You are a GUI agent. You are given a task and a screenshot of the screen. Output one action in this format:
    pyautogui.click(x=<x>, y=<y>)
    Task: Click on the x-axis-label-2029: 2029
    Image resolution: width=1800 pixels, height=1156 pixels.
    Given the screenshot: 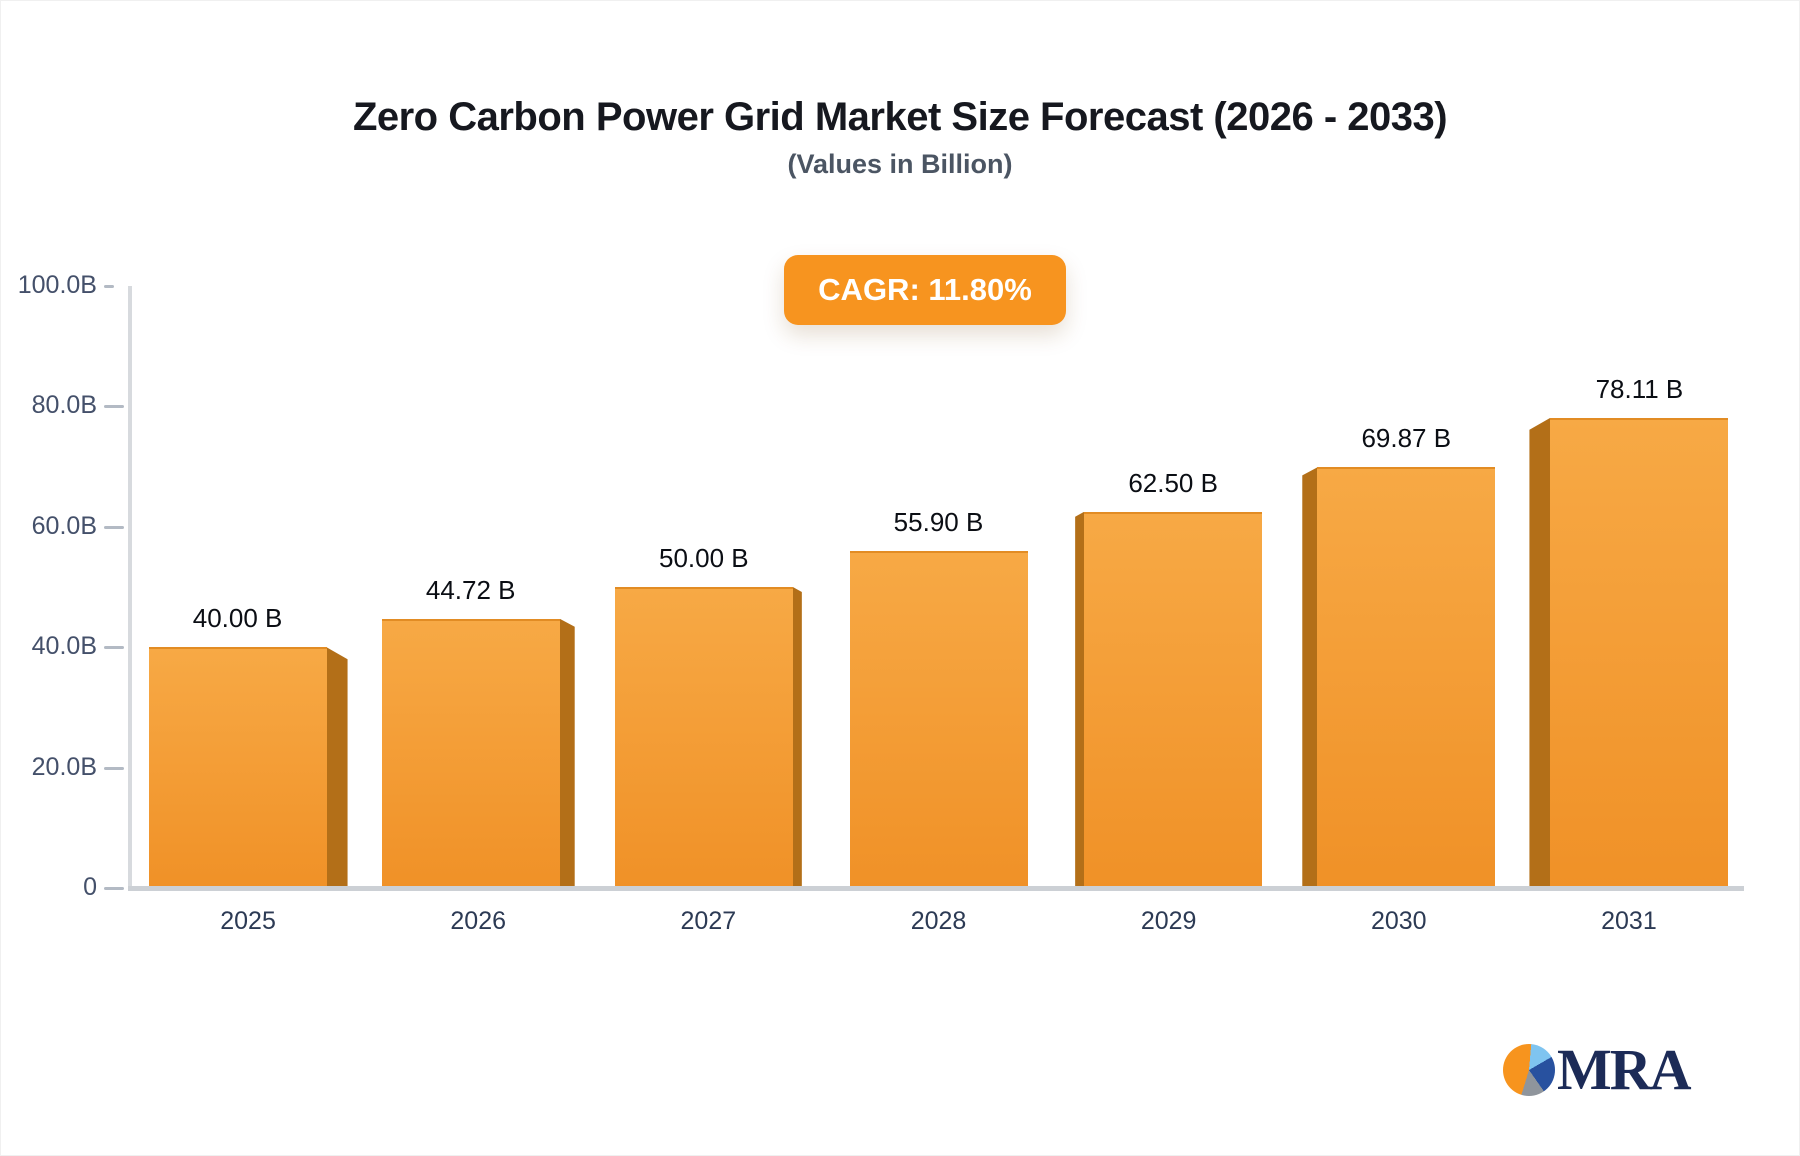 What is the action you would take?
    pyautogui.click(x=1168, y=921)
    